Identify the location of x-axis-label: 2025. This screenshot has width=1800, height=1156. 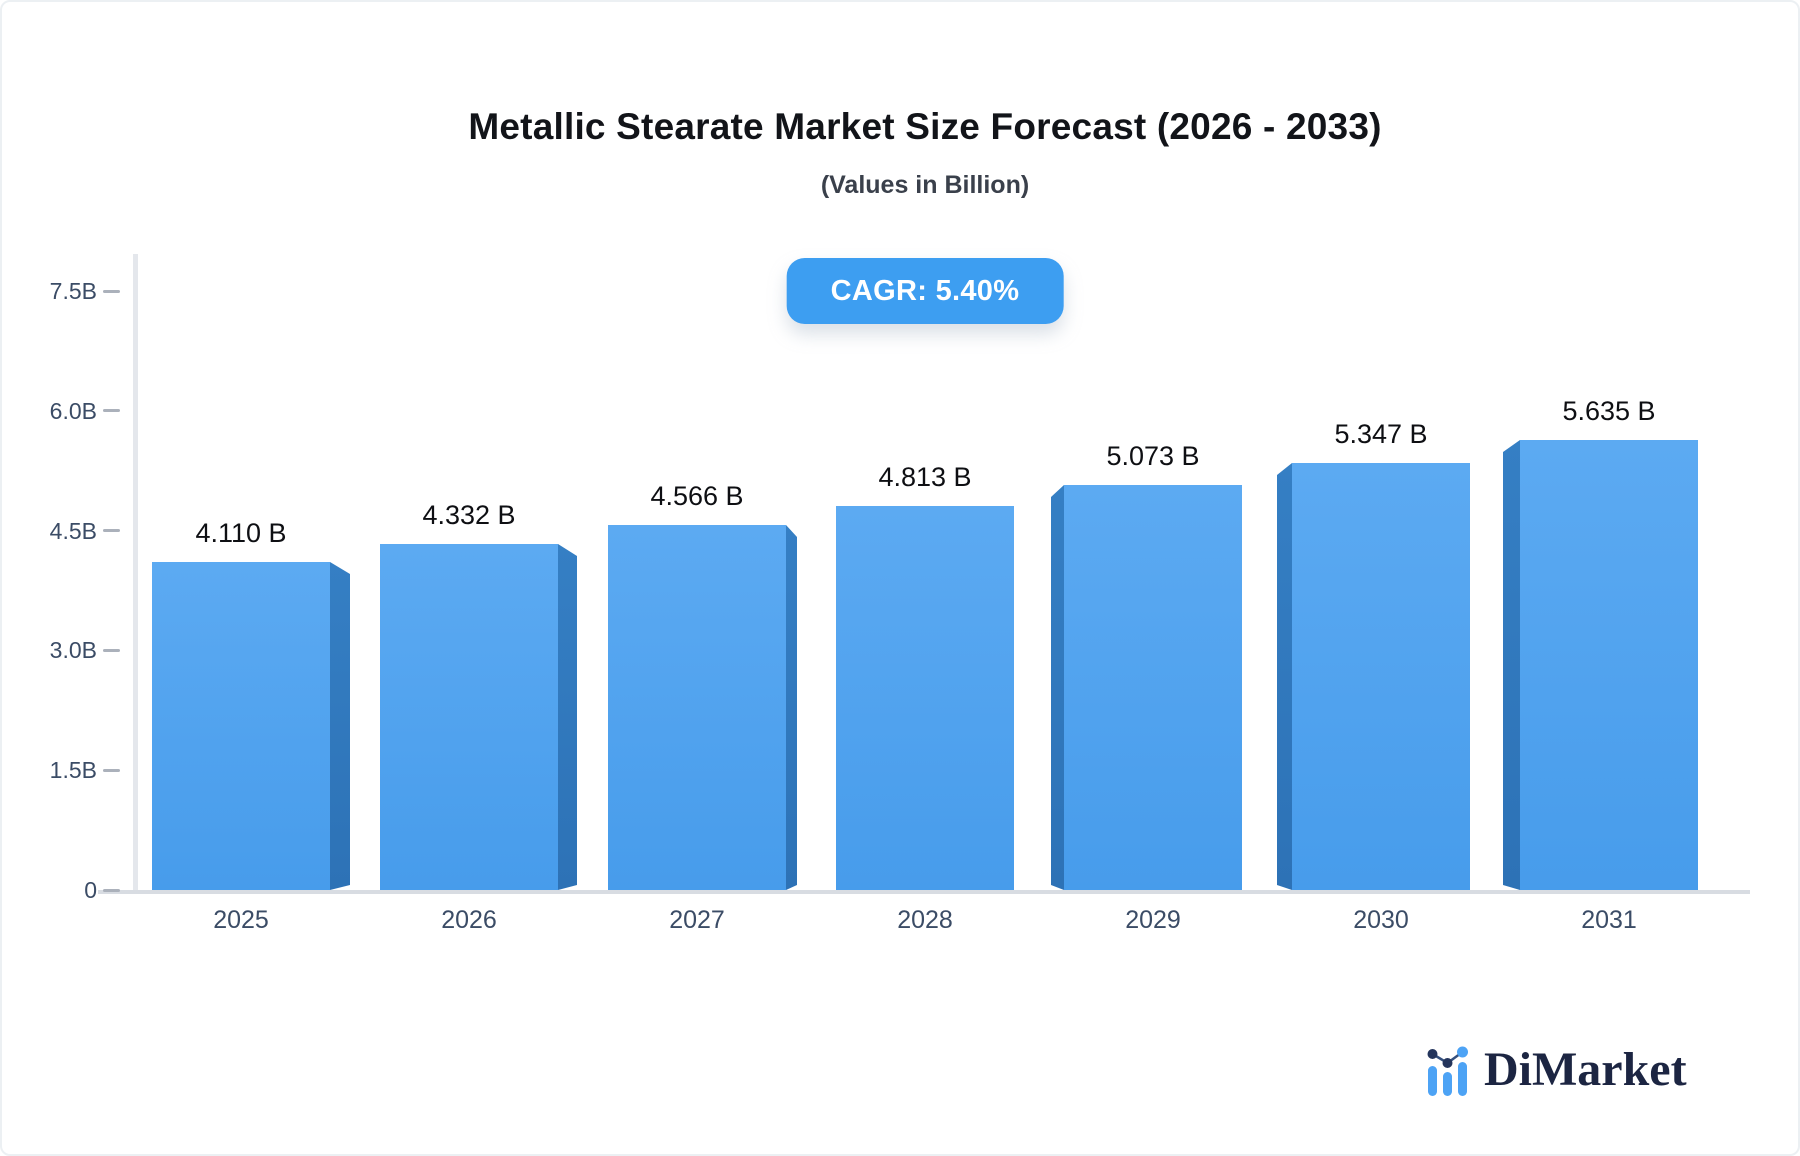
(241, 920).